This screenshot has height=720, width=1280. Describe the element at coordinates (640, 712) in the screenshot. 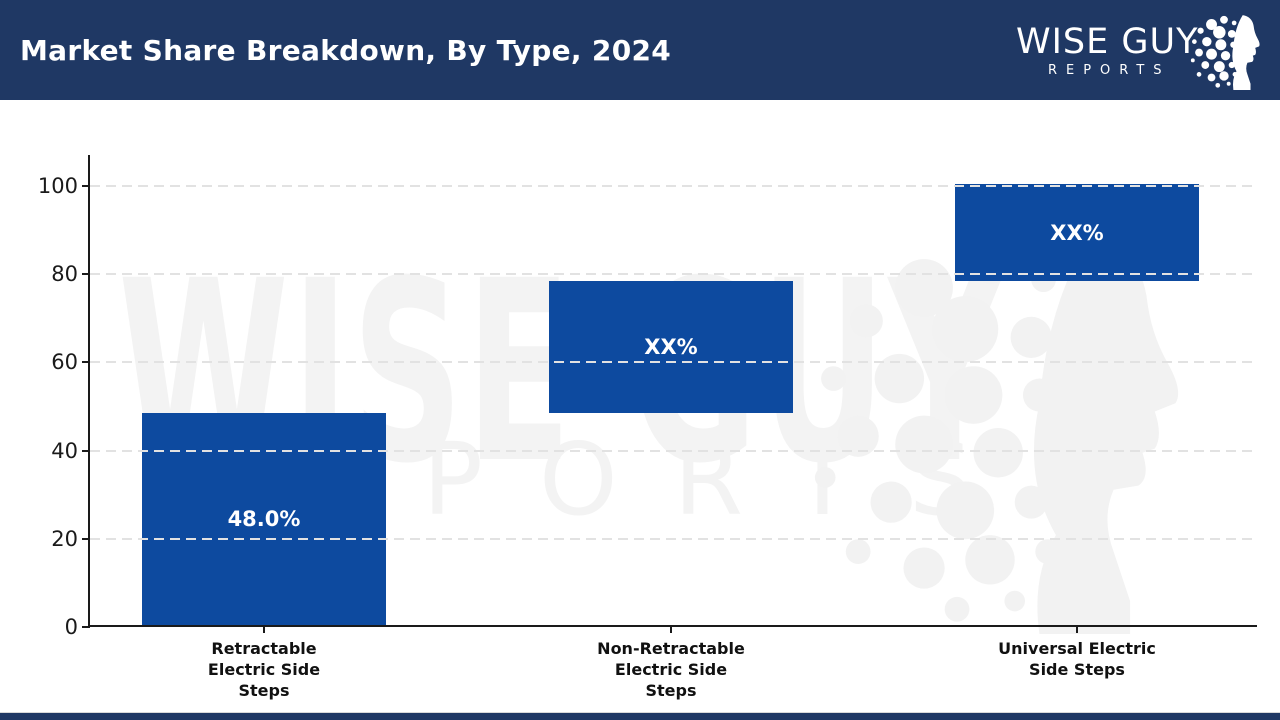

I see `footer-divider` at that location.